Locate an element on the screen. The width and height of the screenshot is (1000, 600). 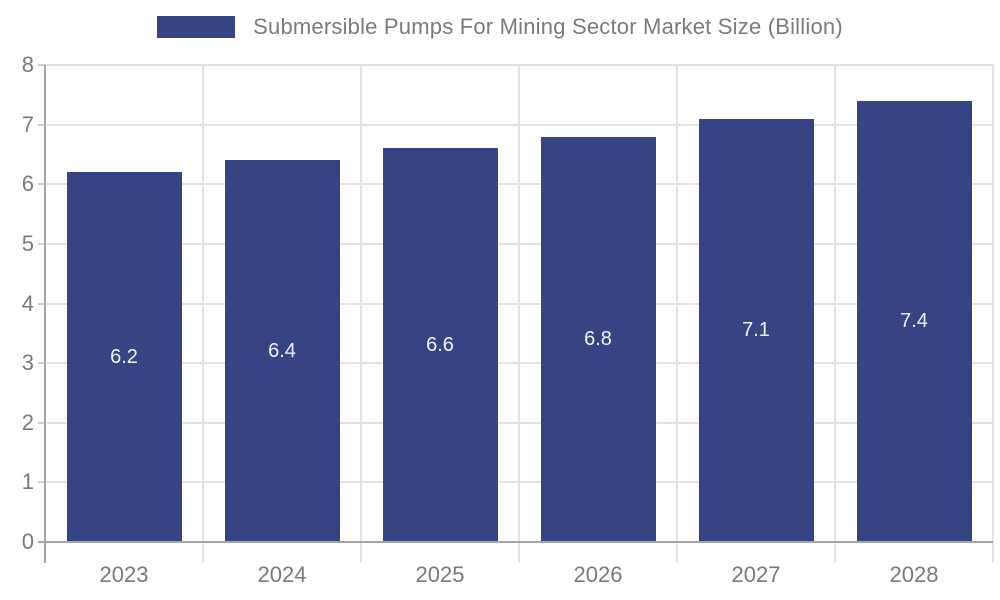
bar-value-label: 6.6 is located at coordinates (440, 344).